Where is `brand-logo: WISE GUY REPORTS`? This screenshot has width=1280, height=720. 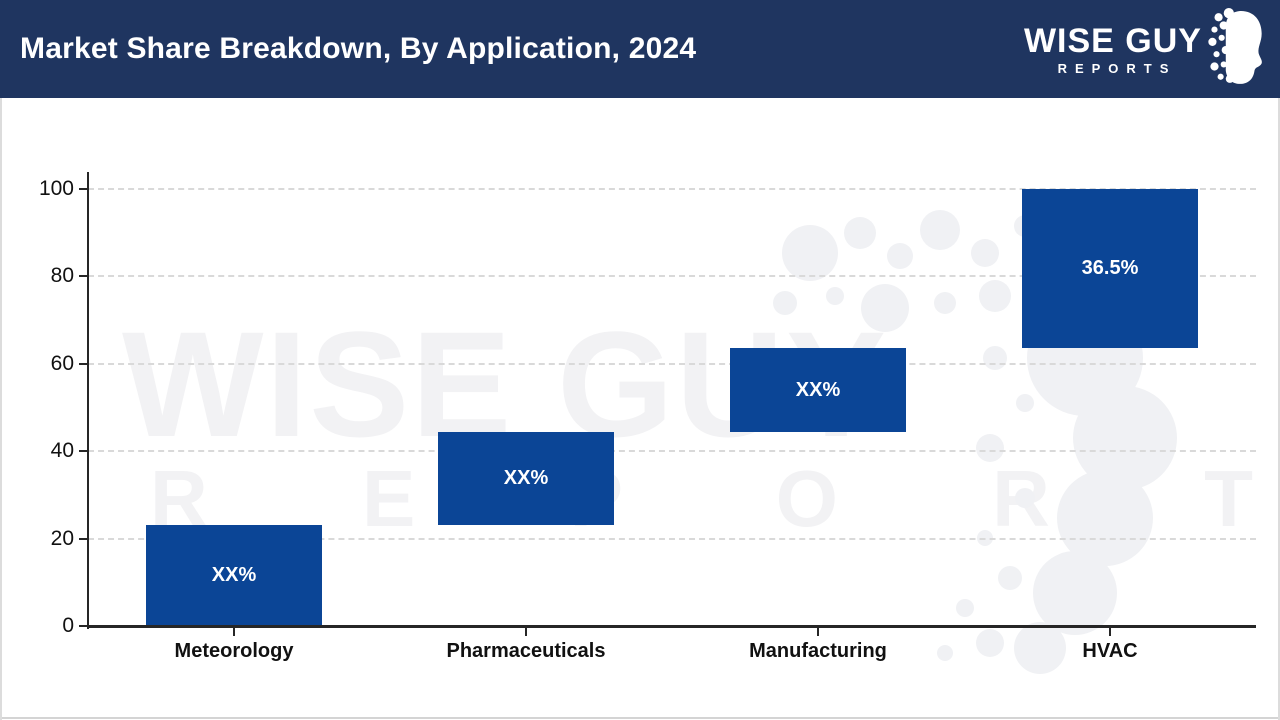 brand-logo: WISE GUY REPORTS is located at coordinates (1145, 49).